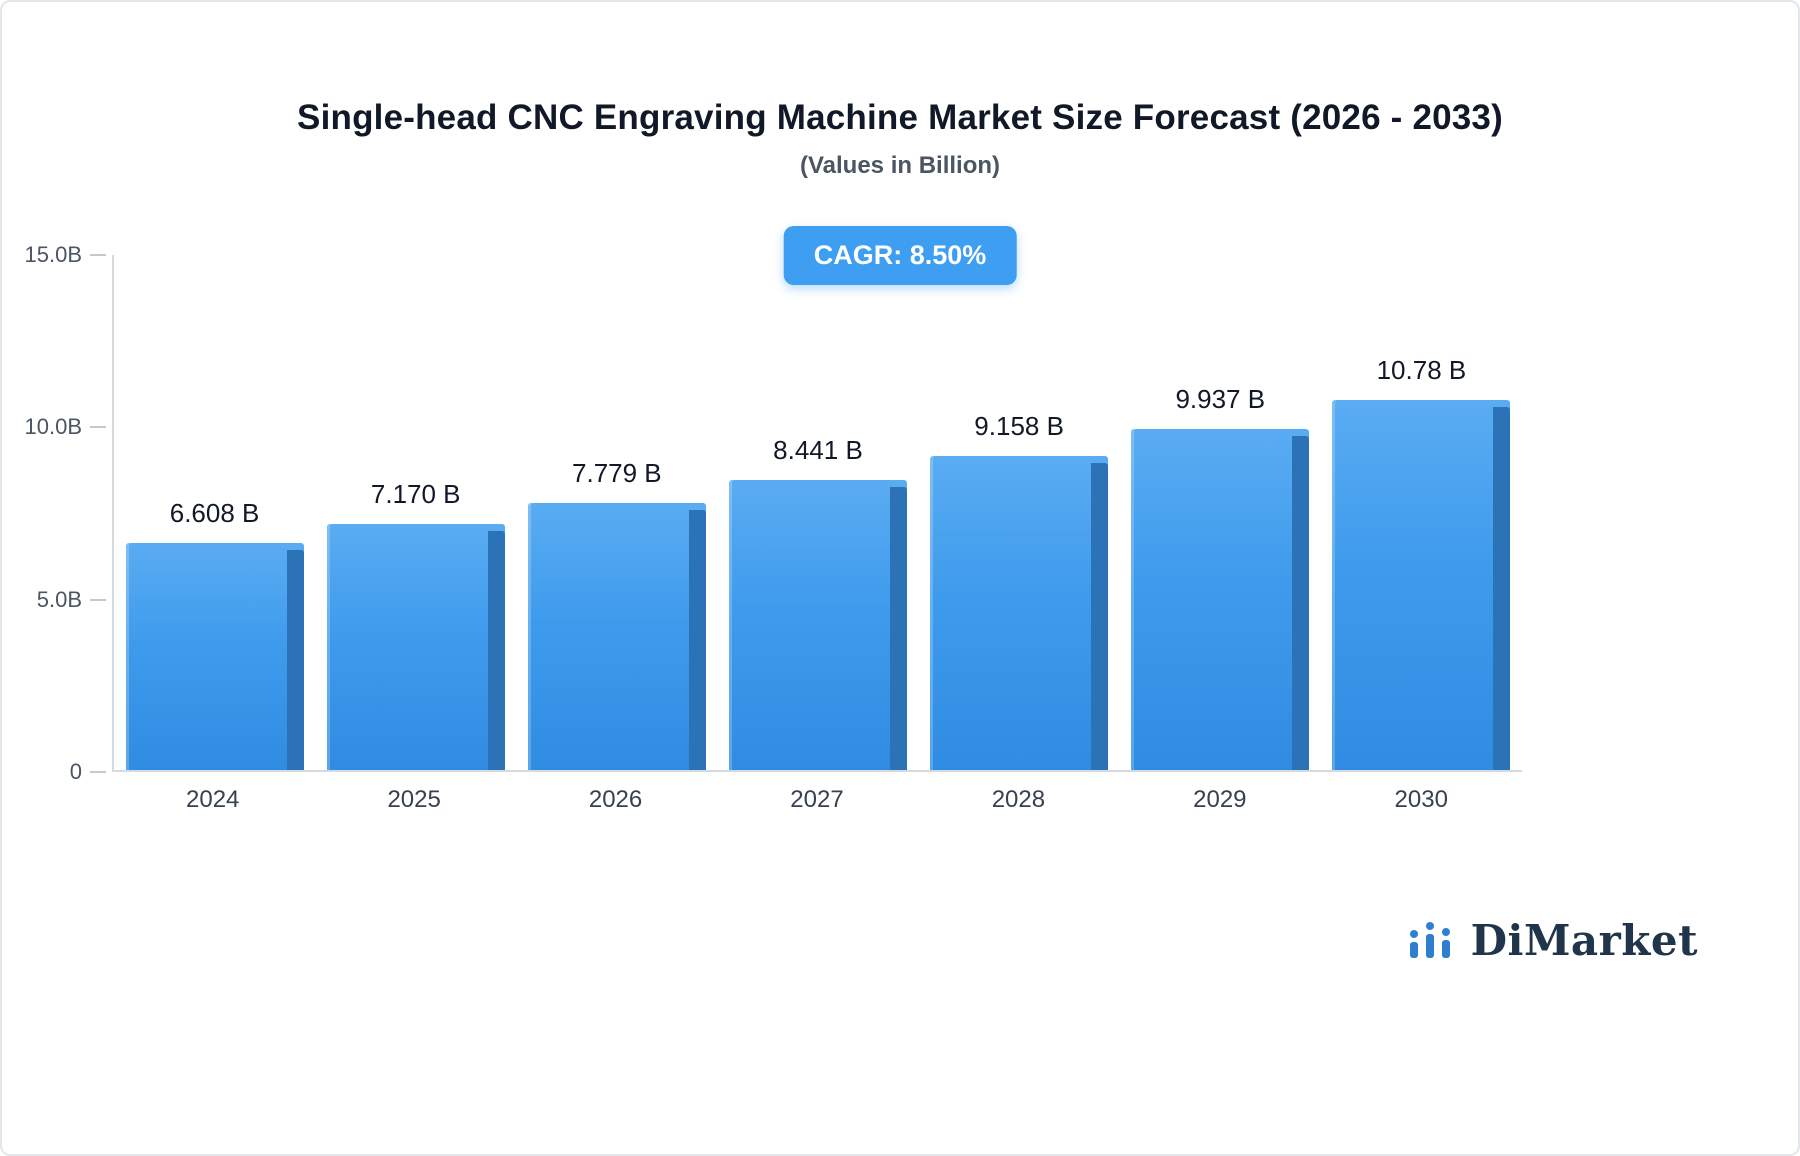  Describe the element at coordinates (900, 255) in the screenshot. I see `cagr-badge: CAGR: 8.50%` at that location.